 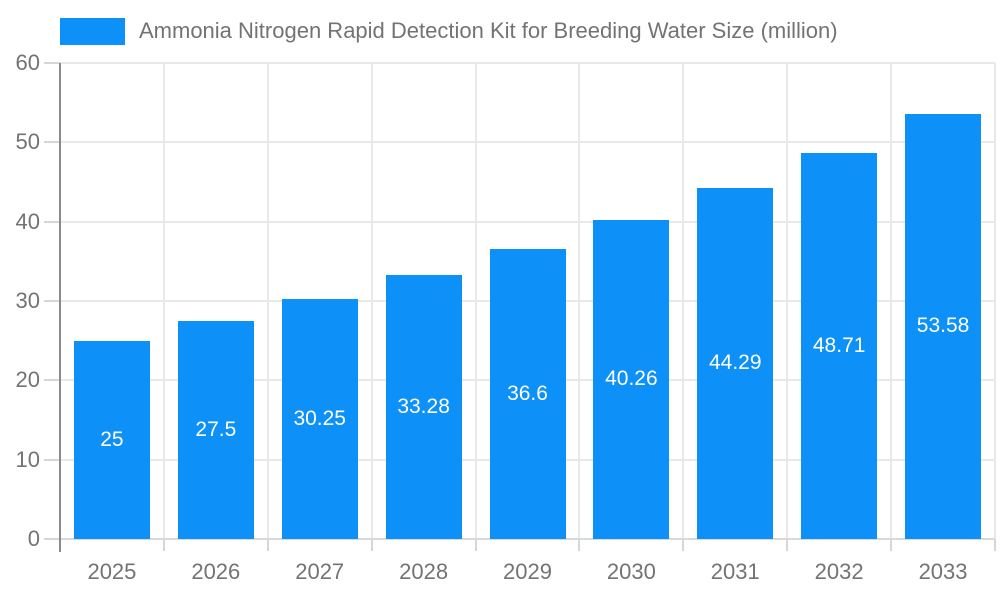 I want to click on legend-swatch, so click(x=92, y=31).